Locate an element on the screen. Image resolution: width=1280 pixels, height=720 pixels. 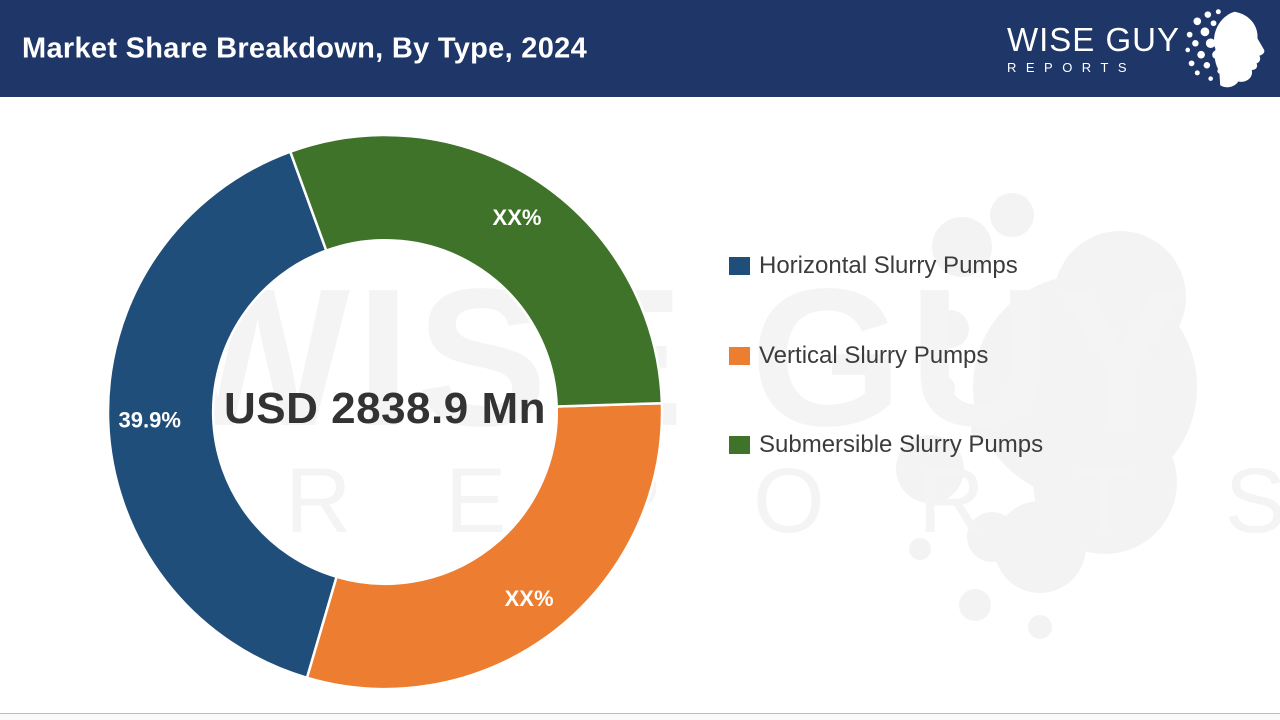
slice-label-1: XX% is located at coordinates (529, 598).